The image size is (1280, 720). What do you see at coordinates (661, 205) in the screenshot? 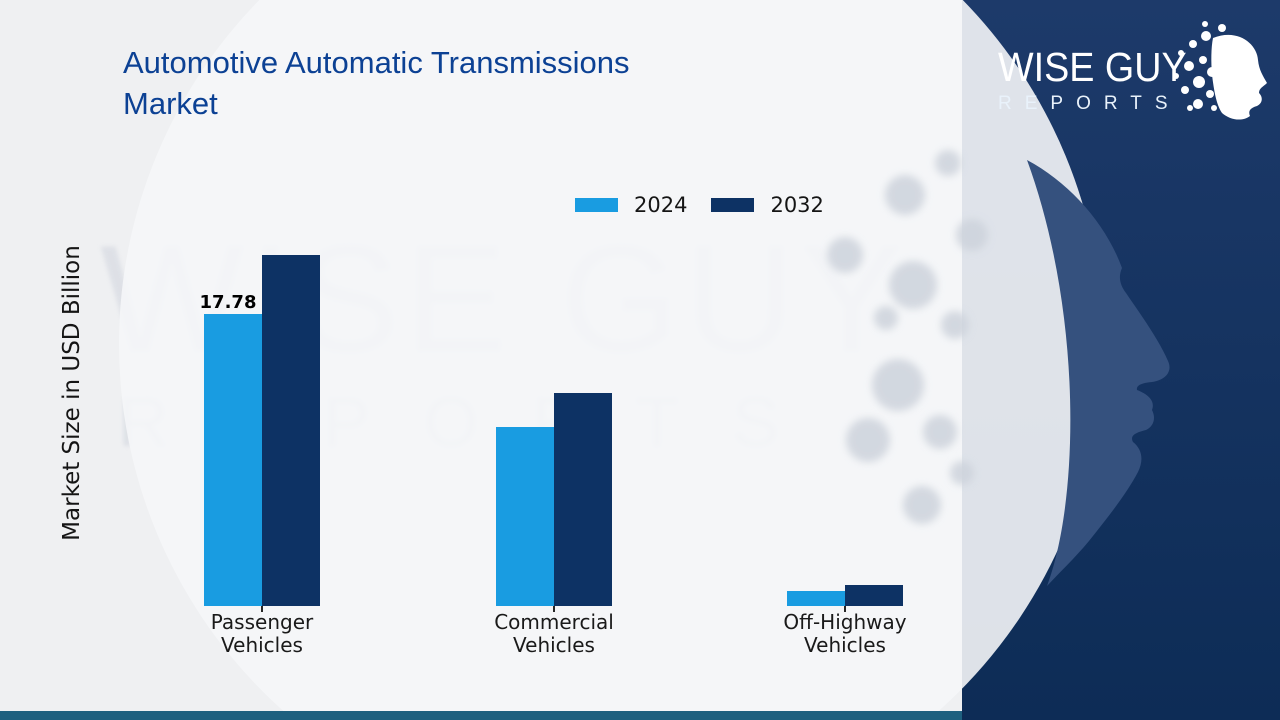
I see `legend-label-2024: 2024` at bounding box center [661, 205].